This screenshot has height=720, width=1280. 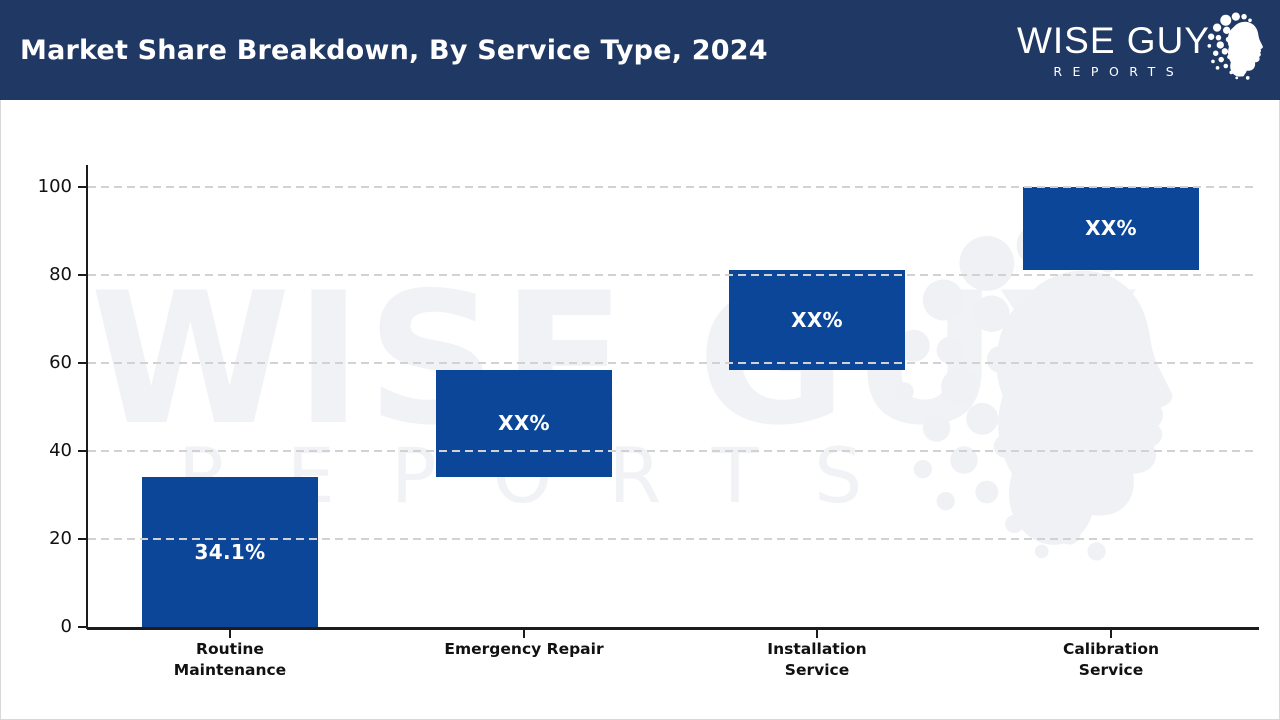 I want to click on y-tick-label: 40, so click(x=60, y=450).